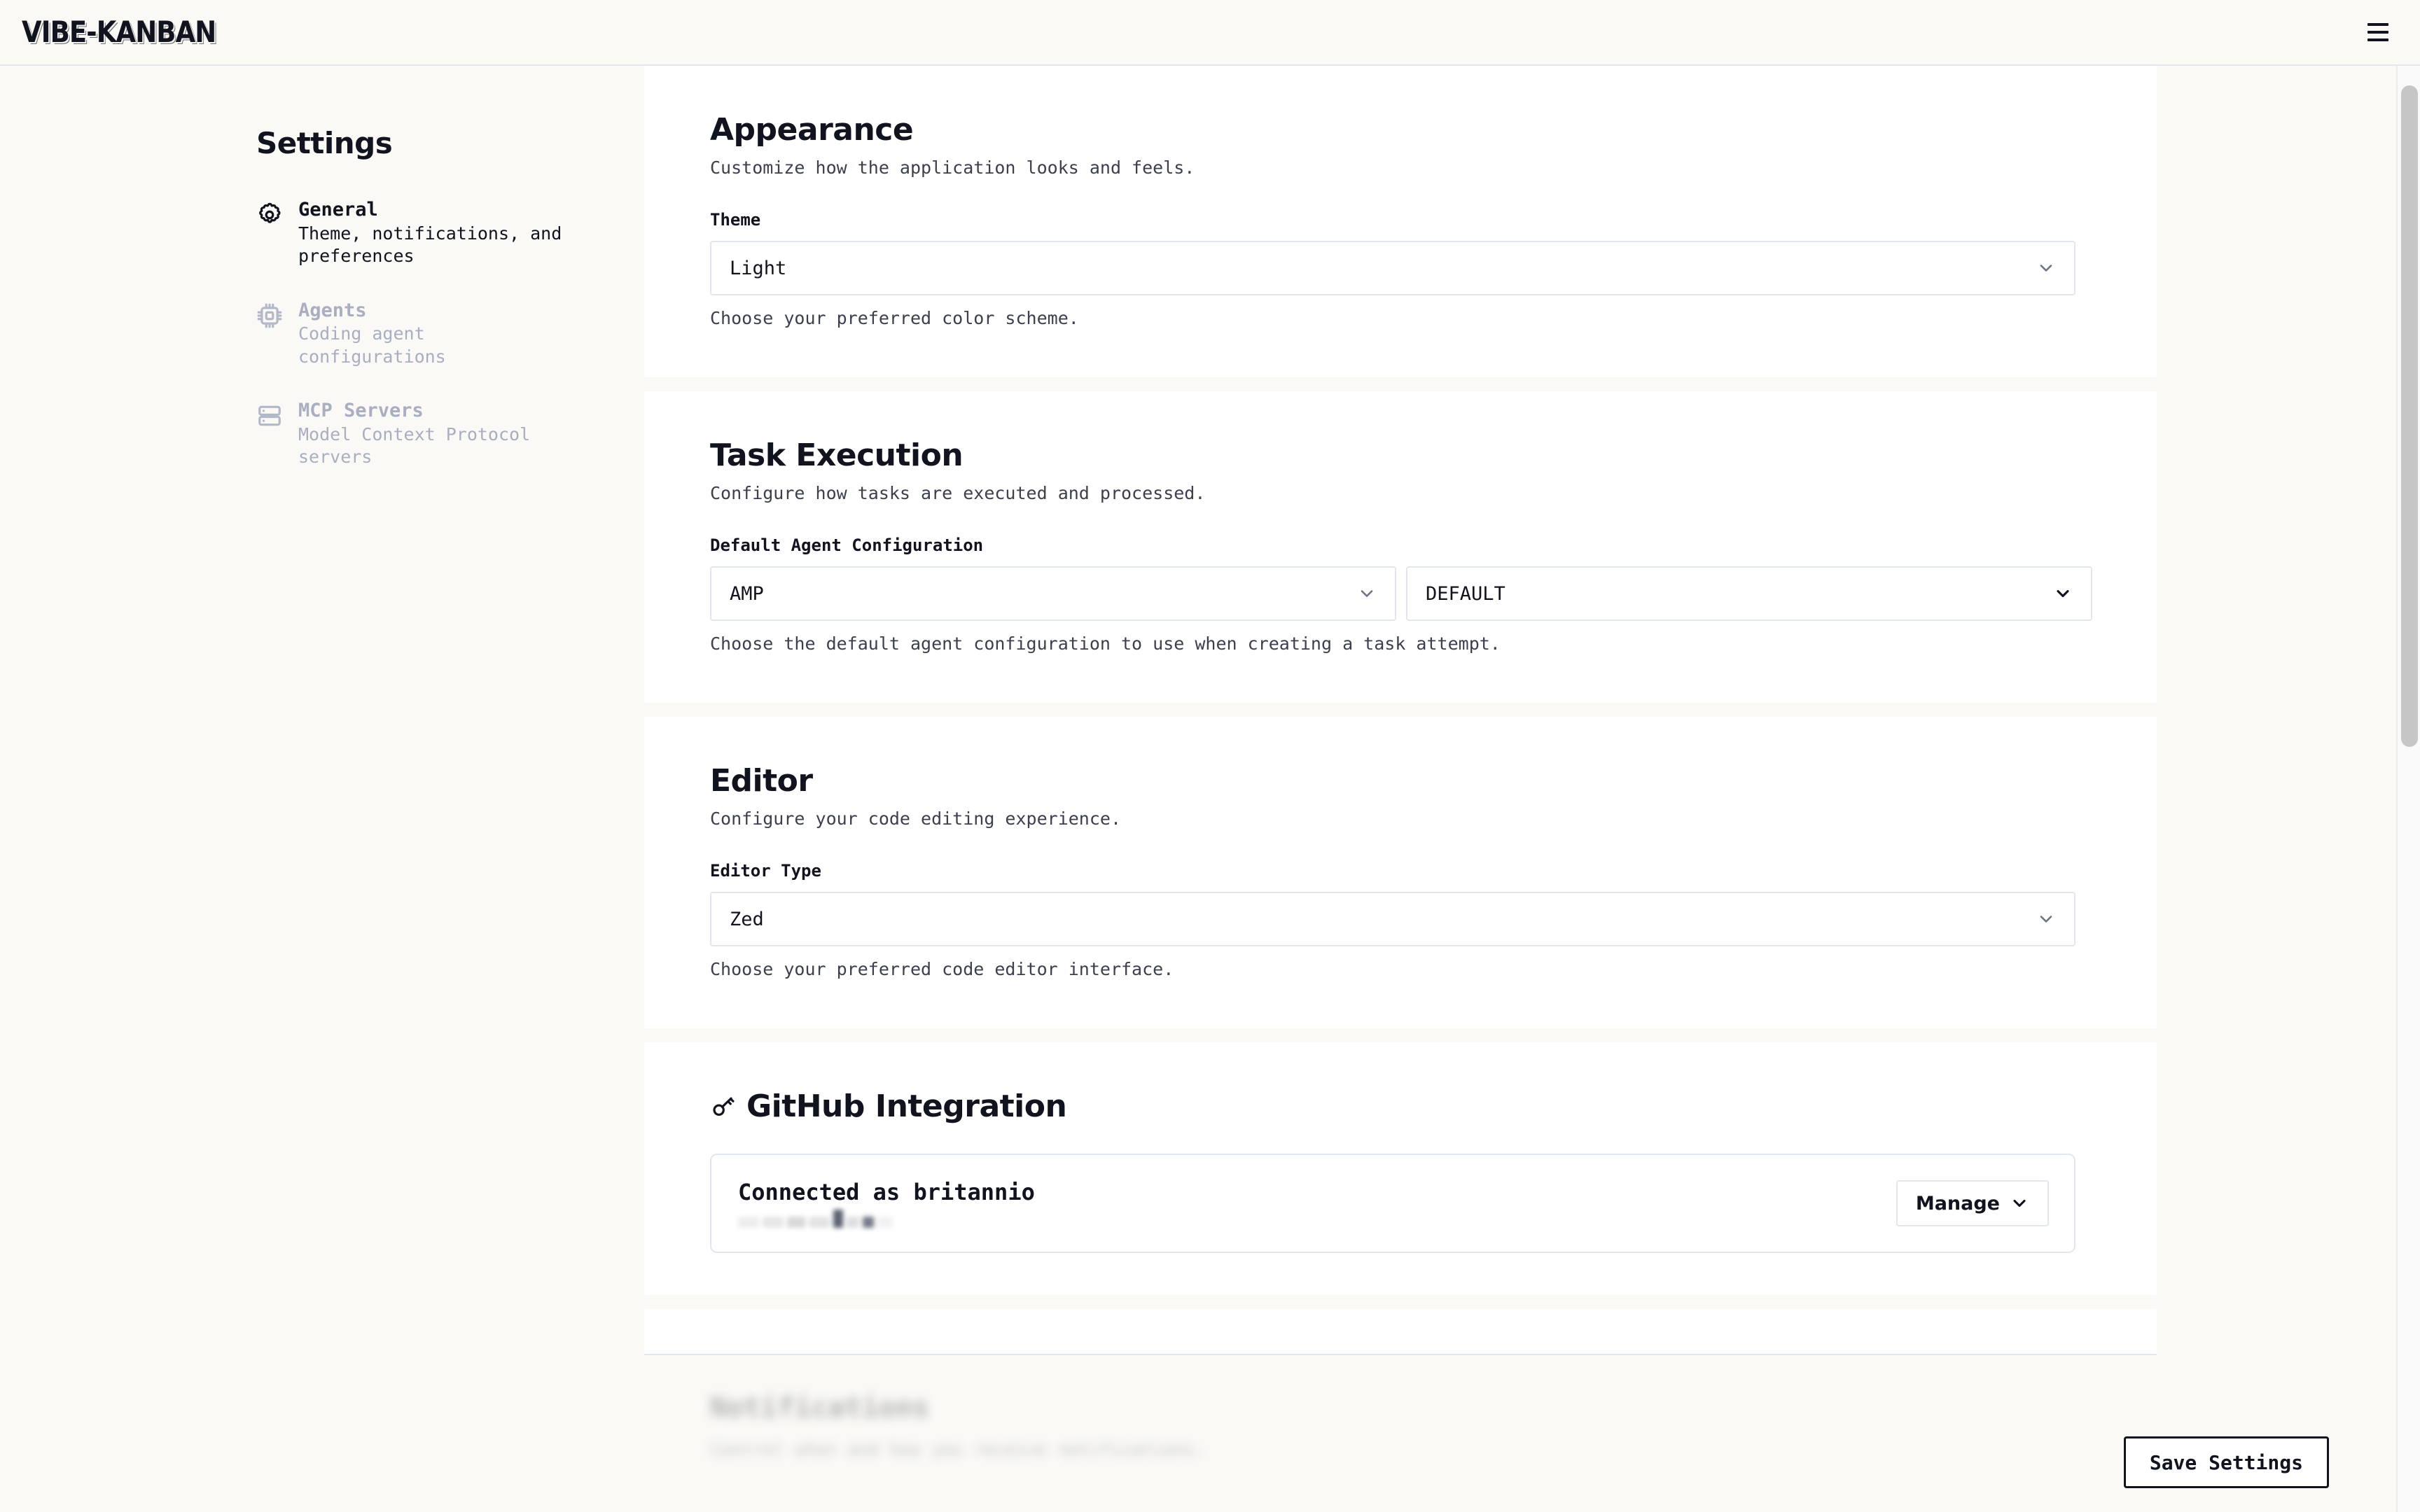 Image resolution: width=2420 pixels, height=1512 pixels. I want to click on sidebar-item-general-desc: Theme, notifications, and preferences, so click(430, 245).